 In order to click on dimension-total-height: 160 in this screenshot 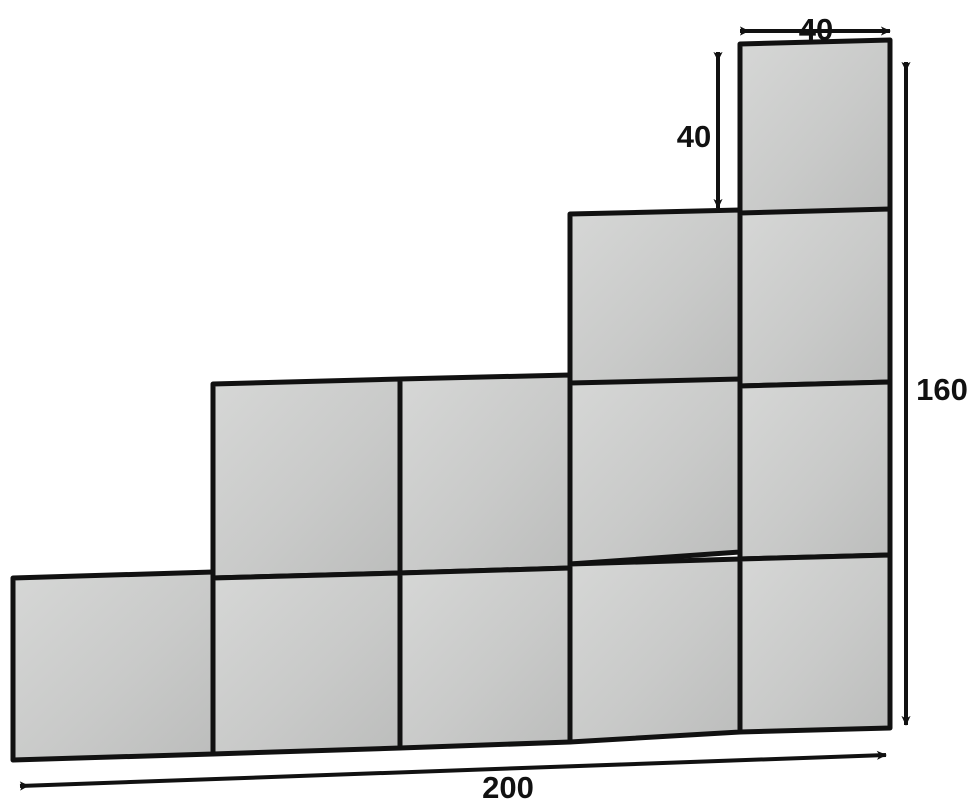, I will do `click(934, 394)`.